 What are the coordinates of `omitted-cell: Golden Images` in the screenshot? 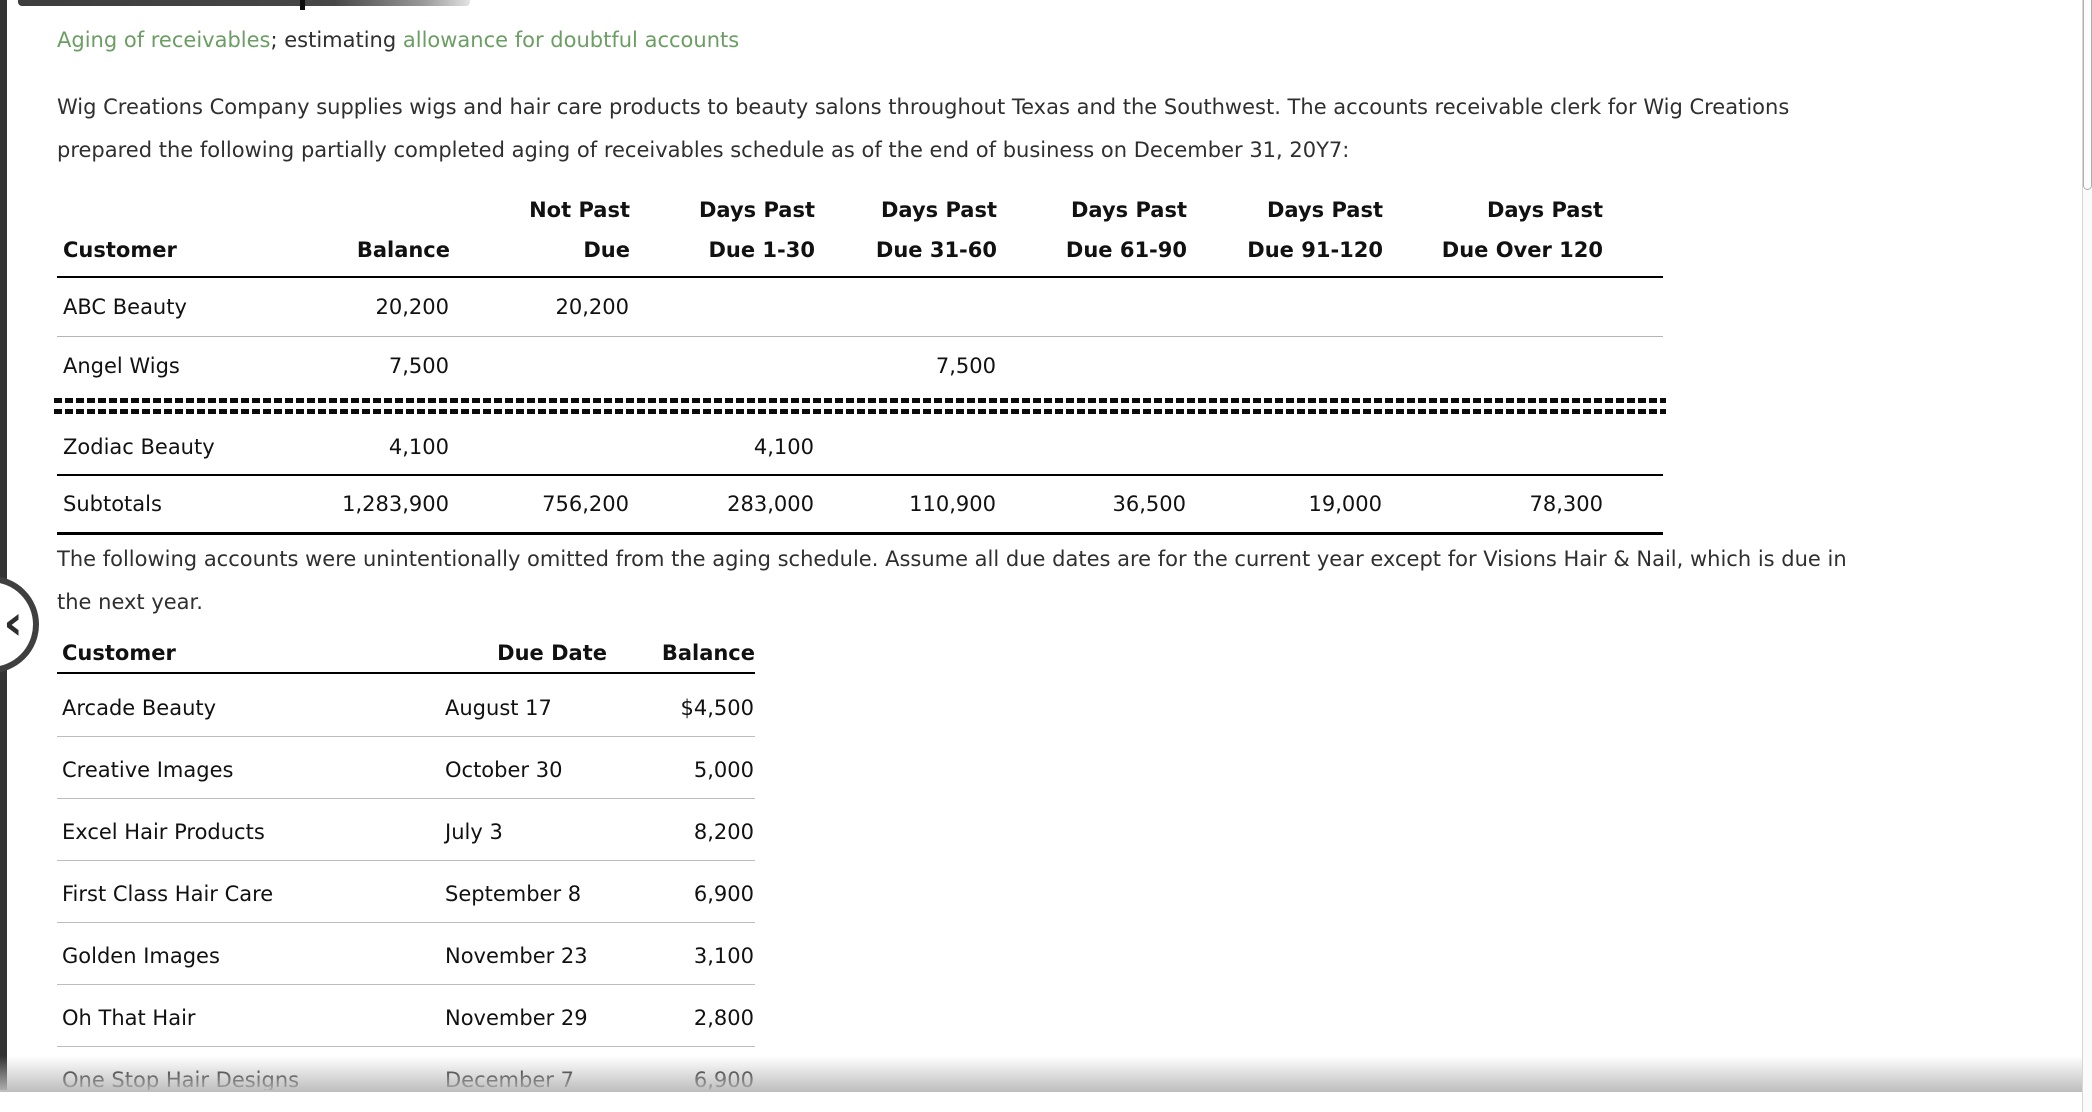 It's located at (141, 956).